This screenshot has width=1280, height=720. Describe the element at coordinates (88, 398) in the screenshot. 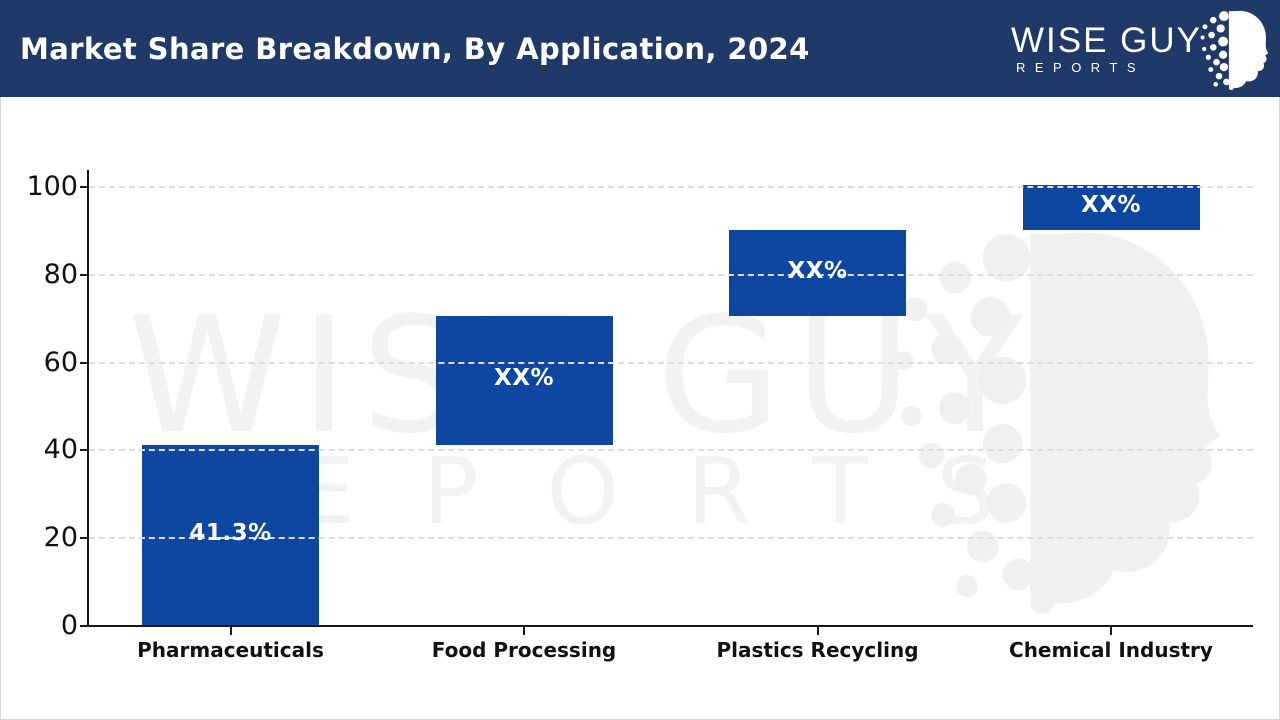

I see `y-axis-line` at that location.